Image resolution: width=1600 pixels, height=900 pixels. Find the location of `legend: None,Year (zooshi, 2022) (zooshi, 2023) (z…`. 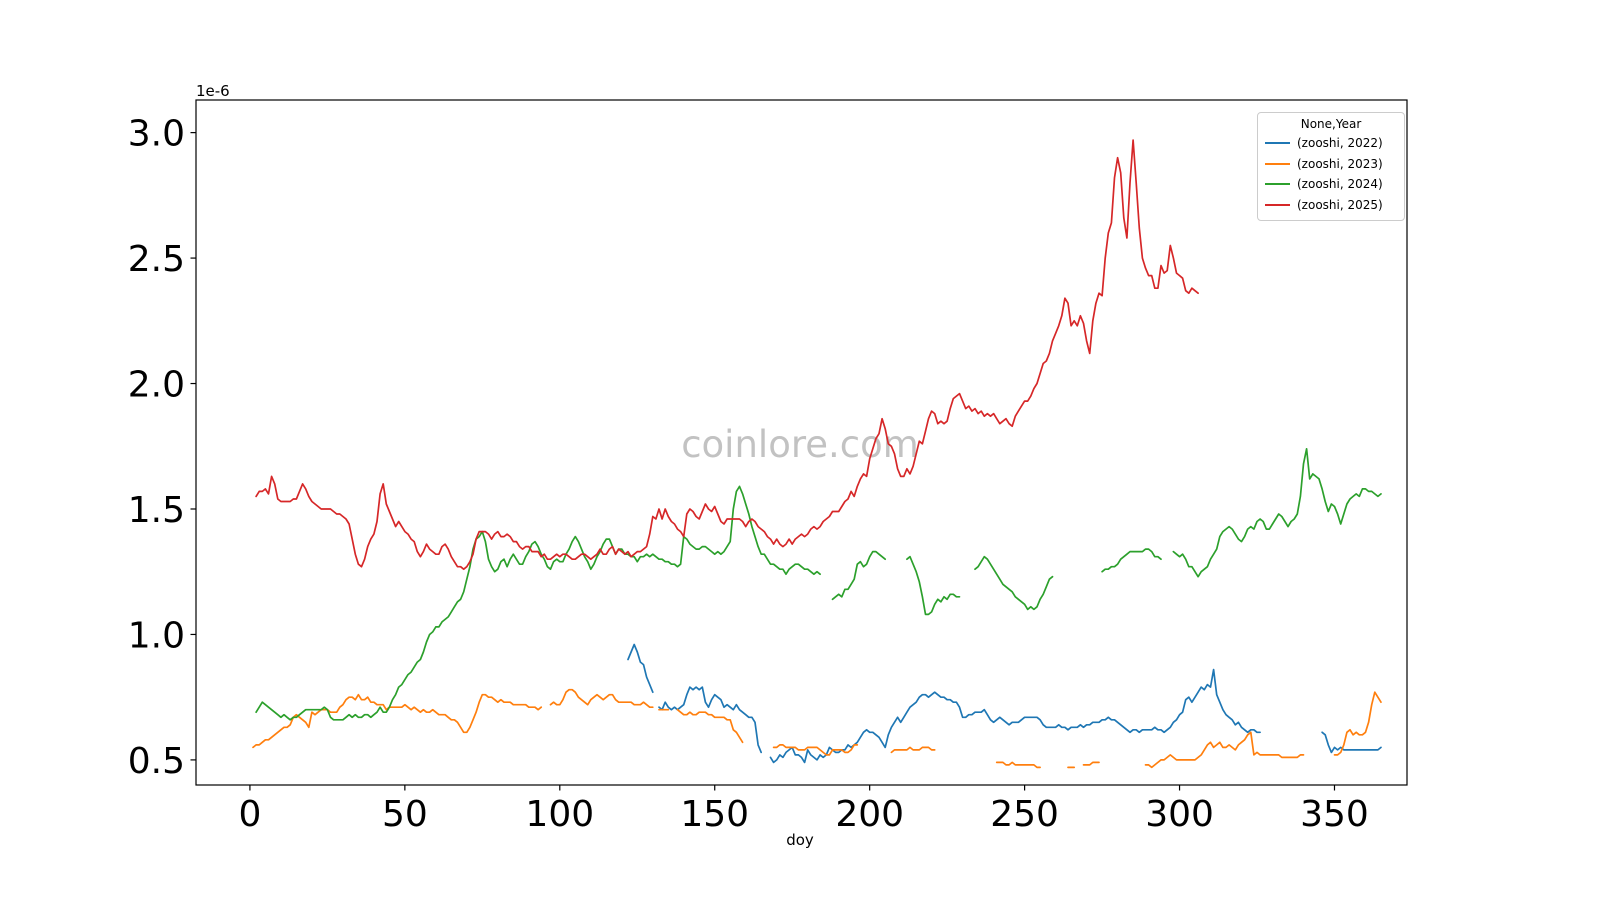

legend: None,Year (zooshi, 2022) (zooshi, 2023) (z… is located at coordinates (1331, 166).